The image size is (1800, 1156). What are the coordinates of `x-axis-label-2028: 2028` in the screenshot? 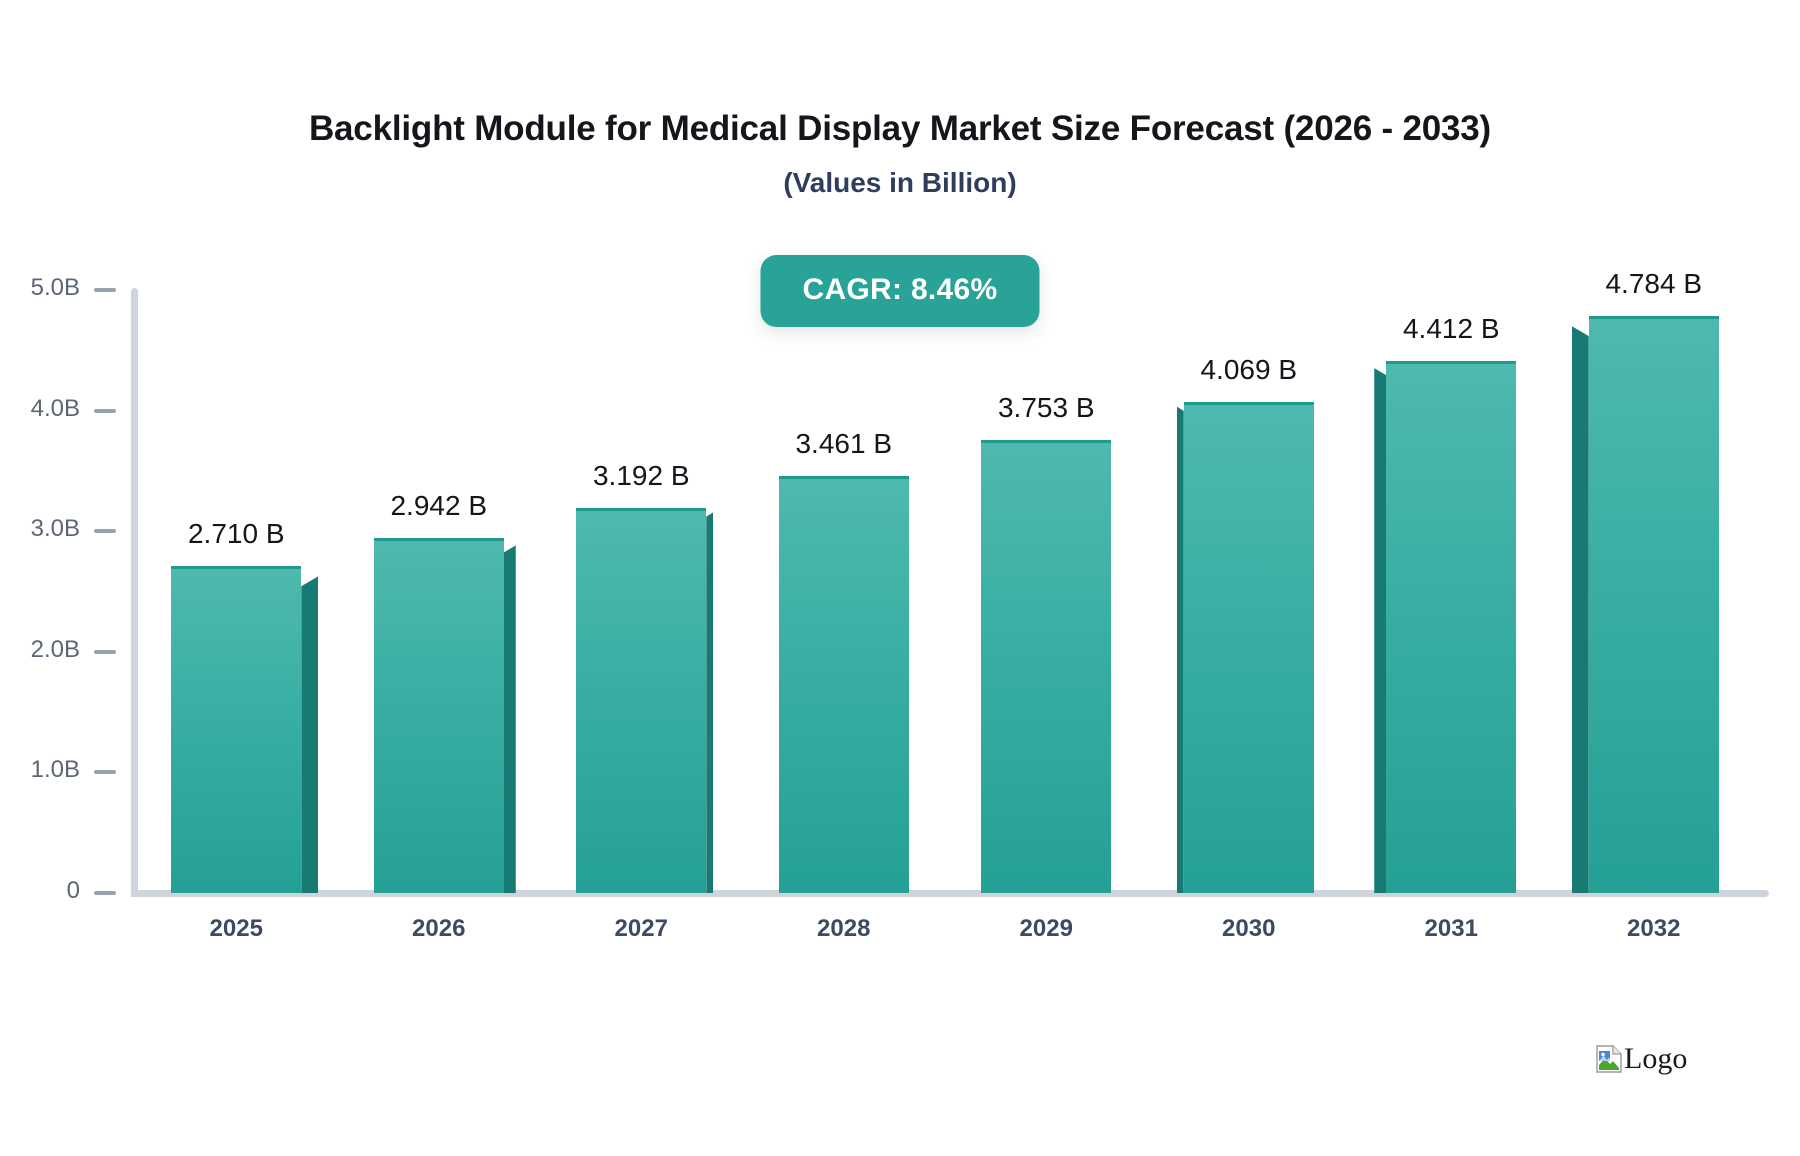 It's located at (844, 928).